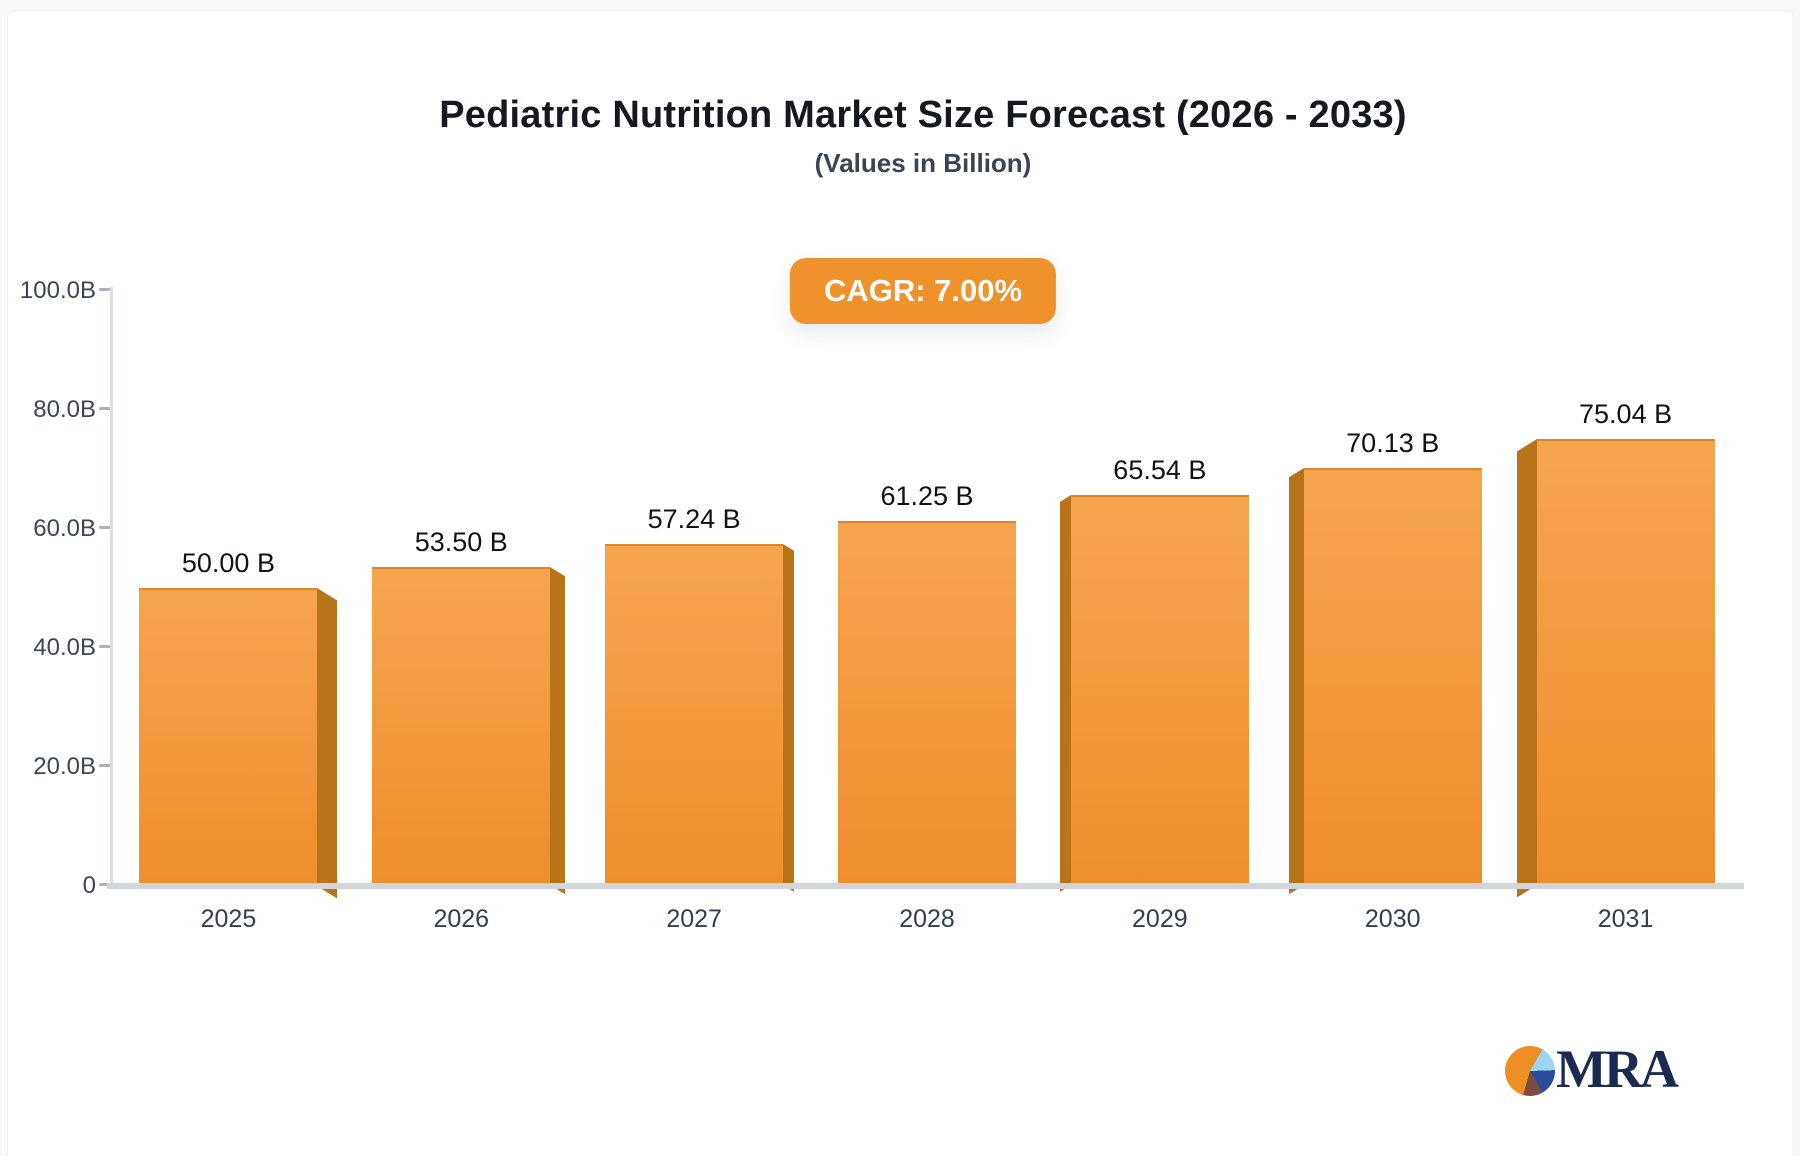 Image resolution: width=1800 pixels, height=1156 pixels. What do you see at coordinates (461, 919) in the screenshot?
I see `x-tick-label: 2026` at bounding box center [461, 919].